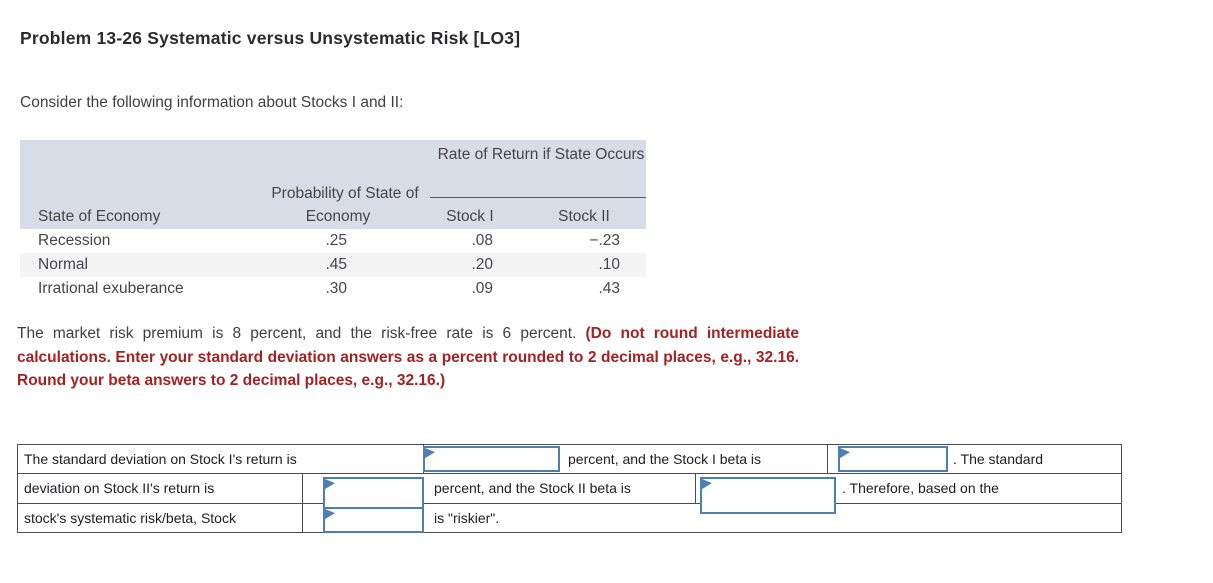  I want to click on answer-row2-text2: percent, and the Stock II beta is, so click(532, 488).